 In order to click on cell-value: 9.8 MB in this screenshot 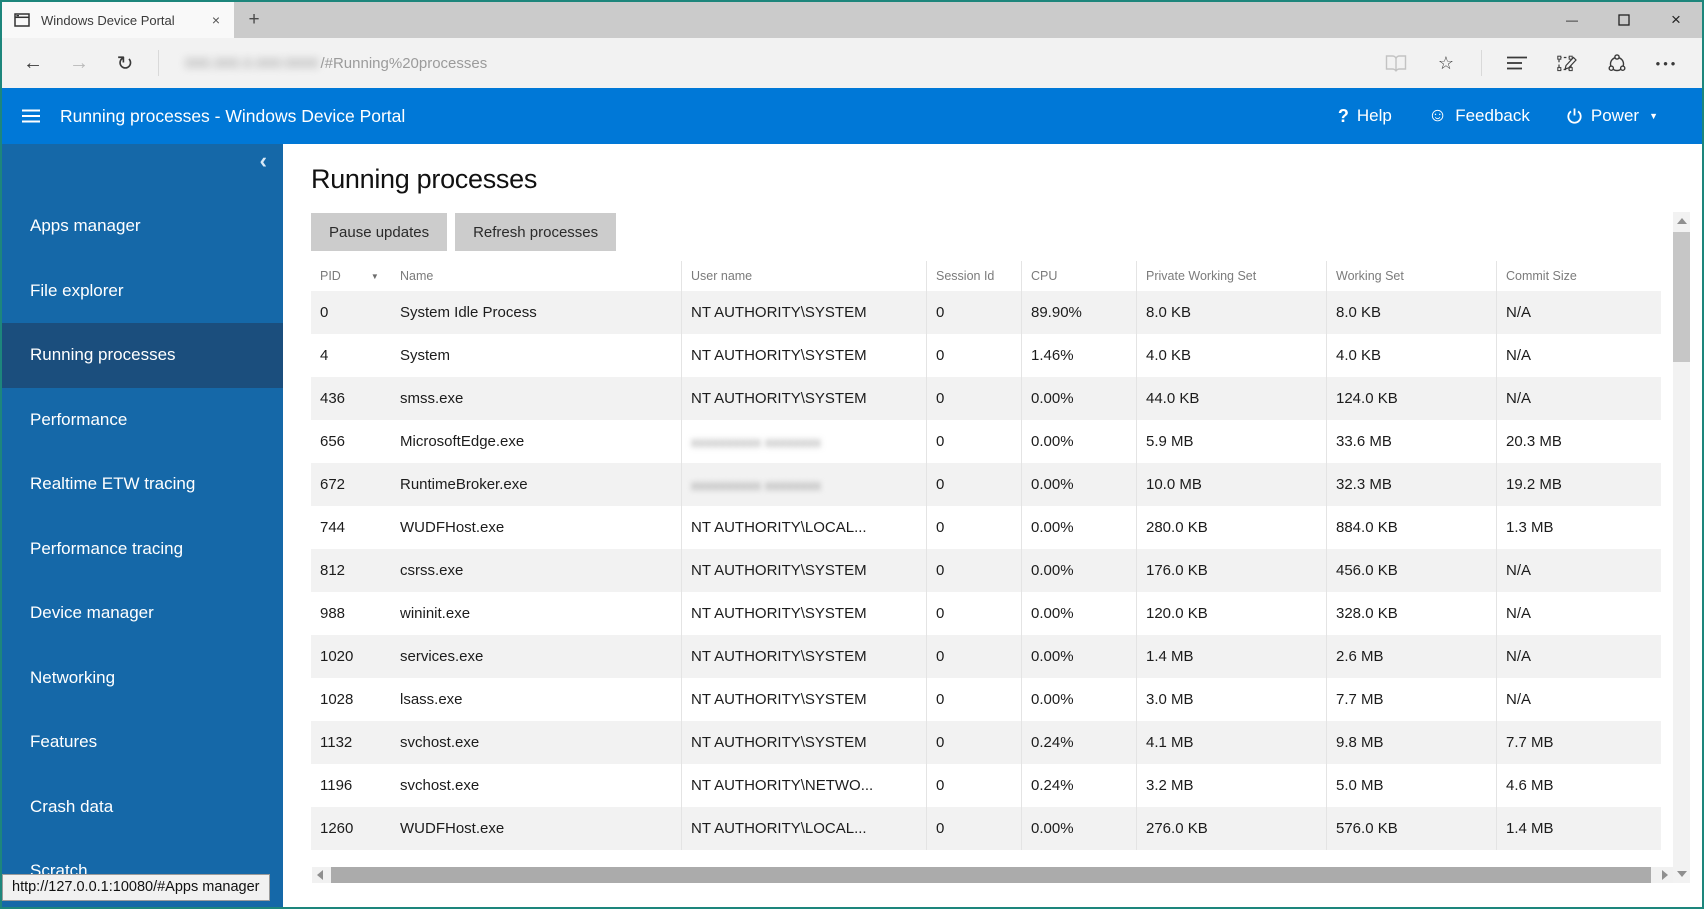, I will do `click(1360, 742)`.